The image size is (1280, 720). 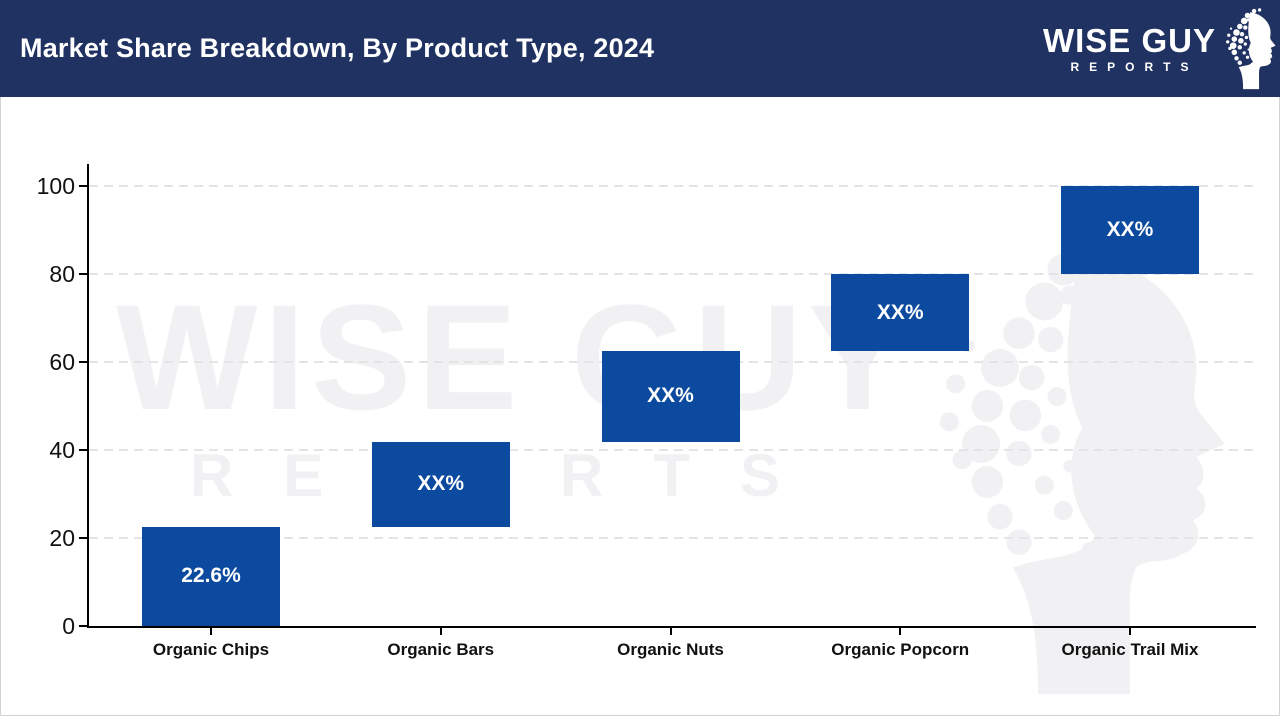 I want to click on logo-text: WISE GUY REPORTS, so click(x=1129, y=48).